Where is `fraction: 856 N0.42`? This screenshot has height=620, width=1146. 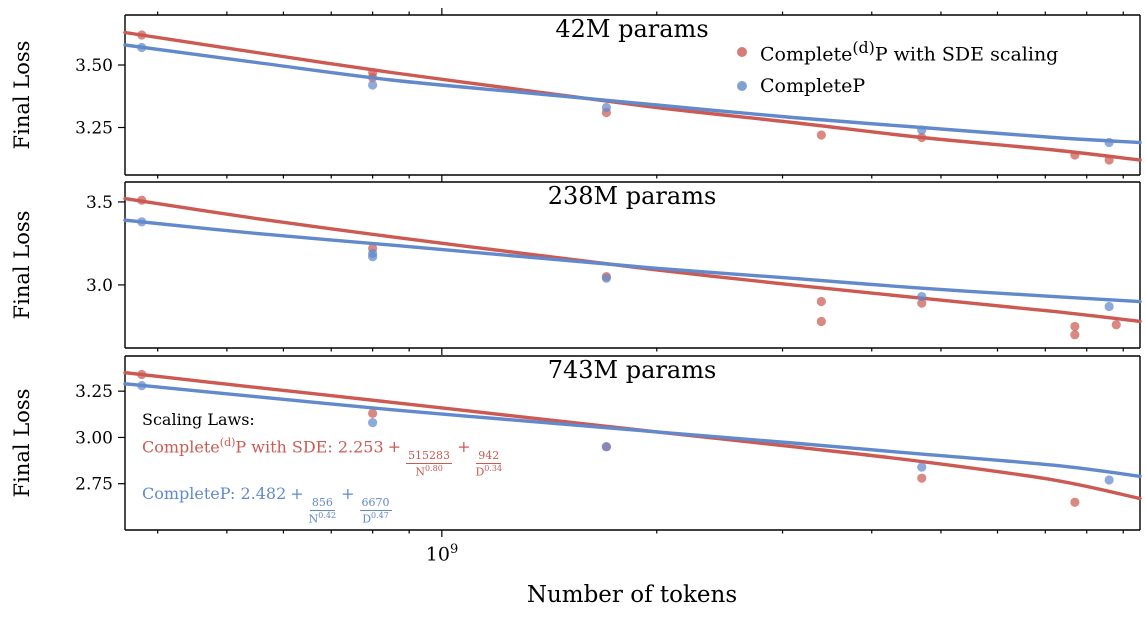 fraction: 856 N0.42 is located at coordinates (322, 511).